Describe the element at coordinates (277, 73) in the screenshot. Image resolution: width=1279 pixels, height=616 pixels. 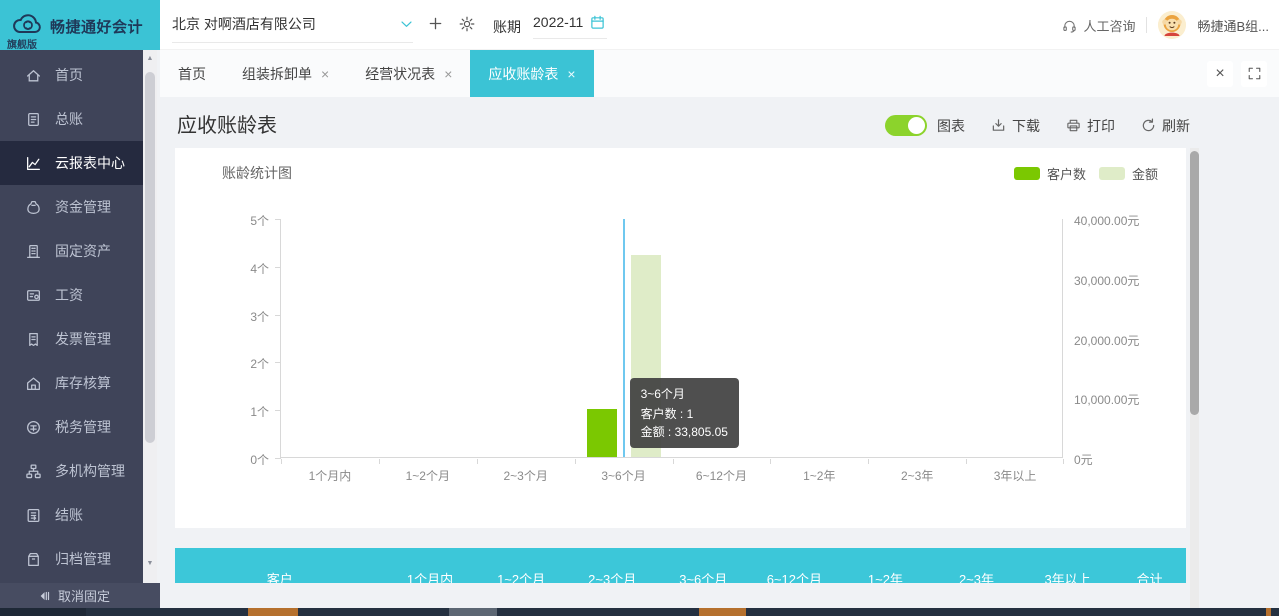
I see `tab-label: 组装拆卸单` at that location.